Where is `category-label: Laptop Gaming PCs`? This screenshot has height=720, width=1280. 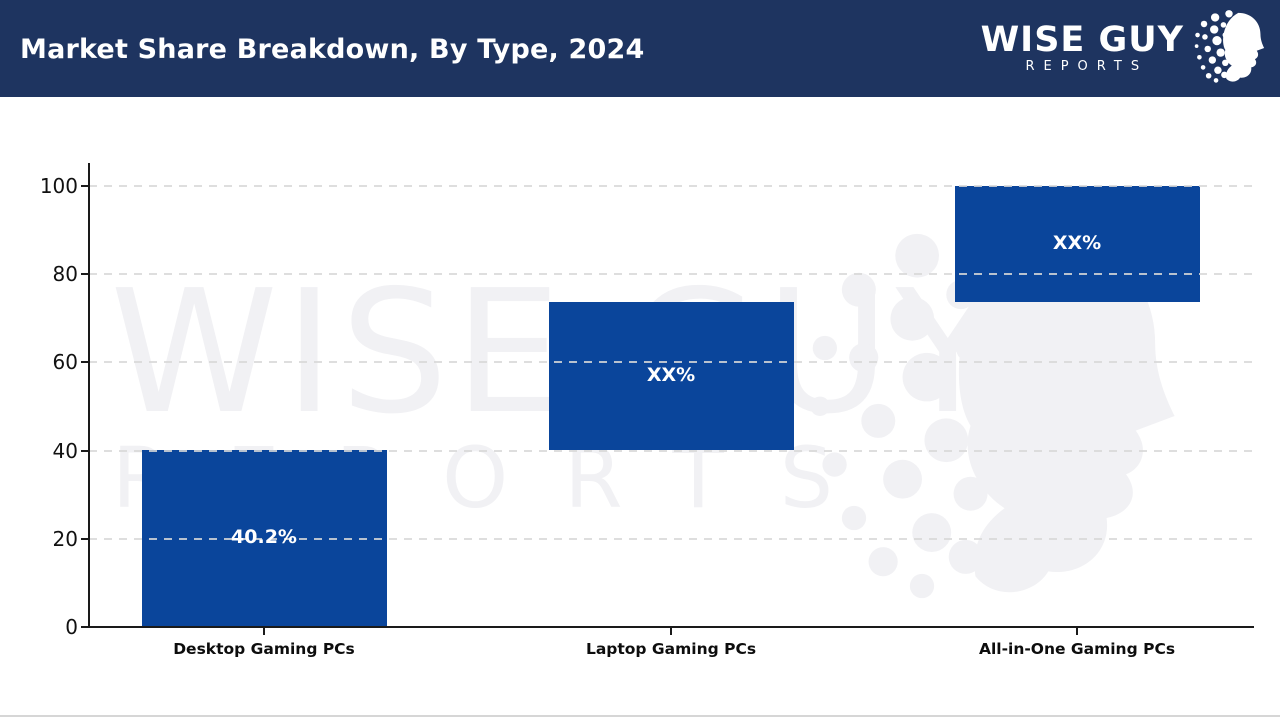 category-label: Laptop Gaming PCs is located at coordinates (671, 649).